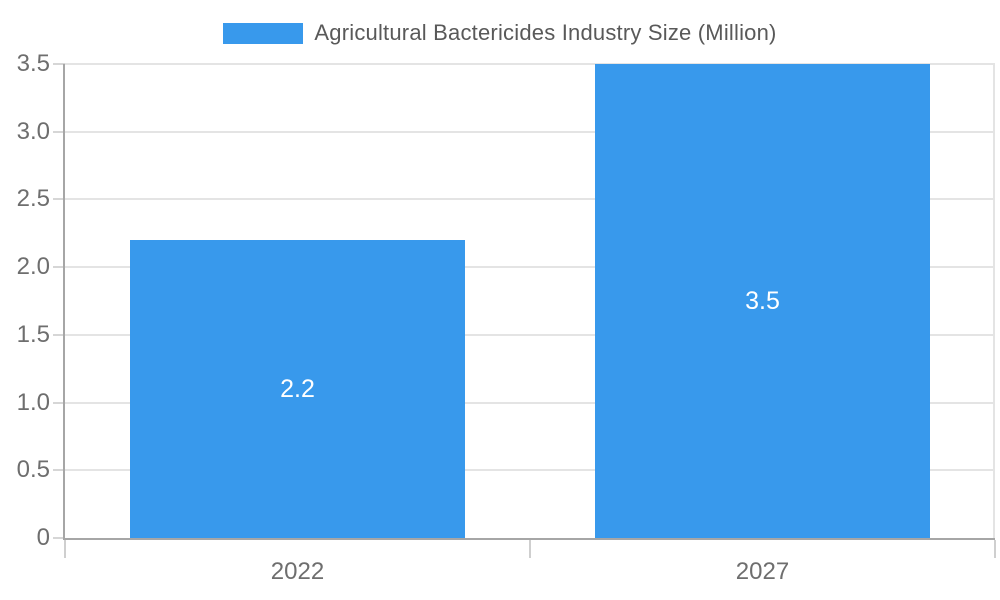 The height and width of the screenshot is (600, 1000). What do you see at coordinates (43, 537) in the screenshot?
I see `y-tick-label: 0` at bounding box center [43, 537].